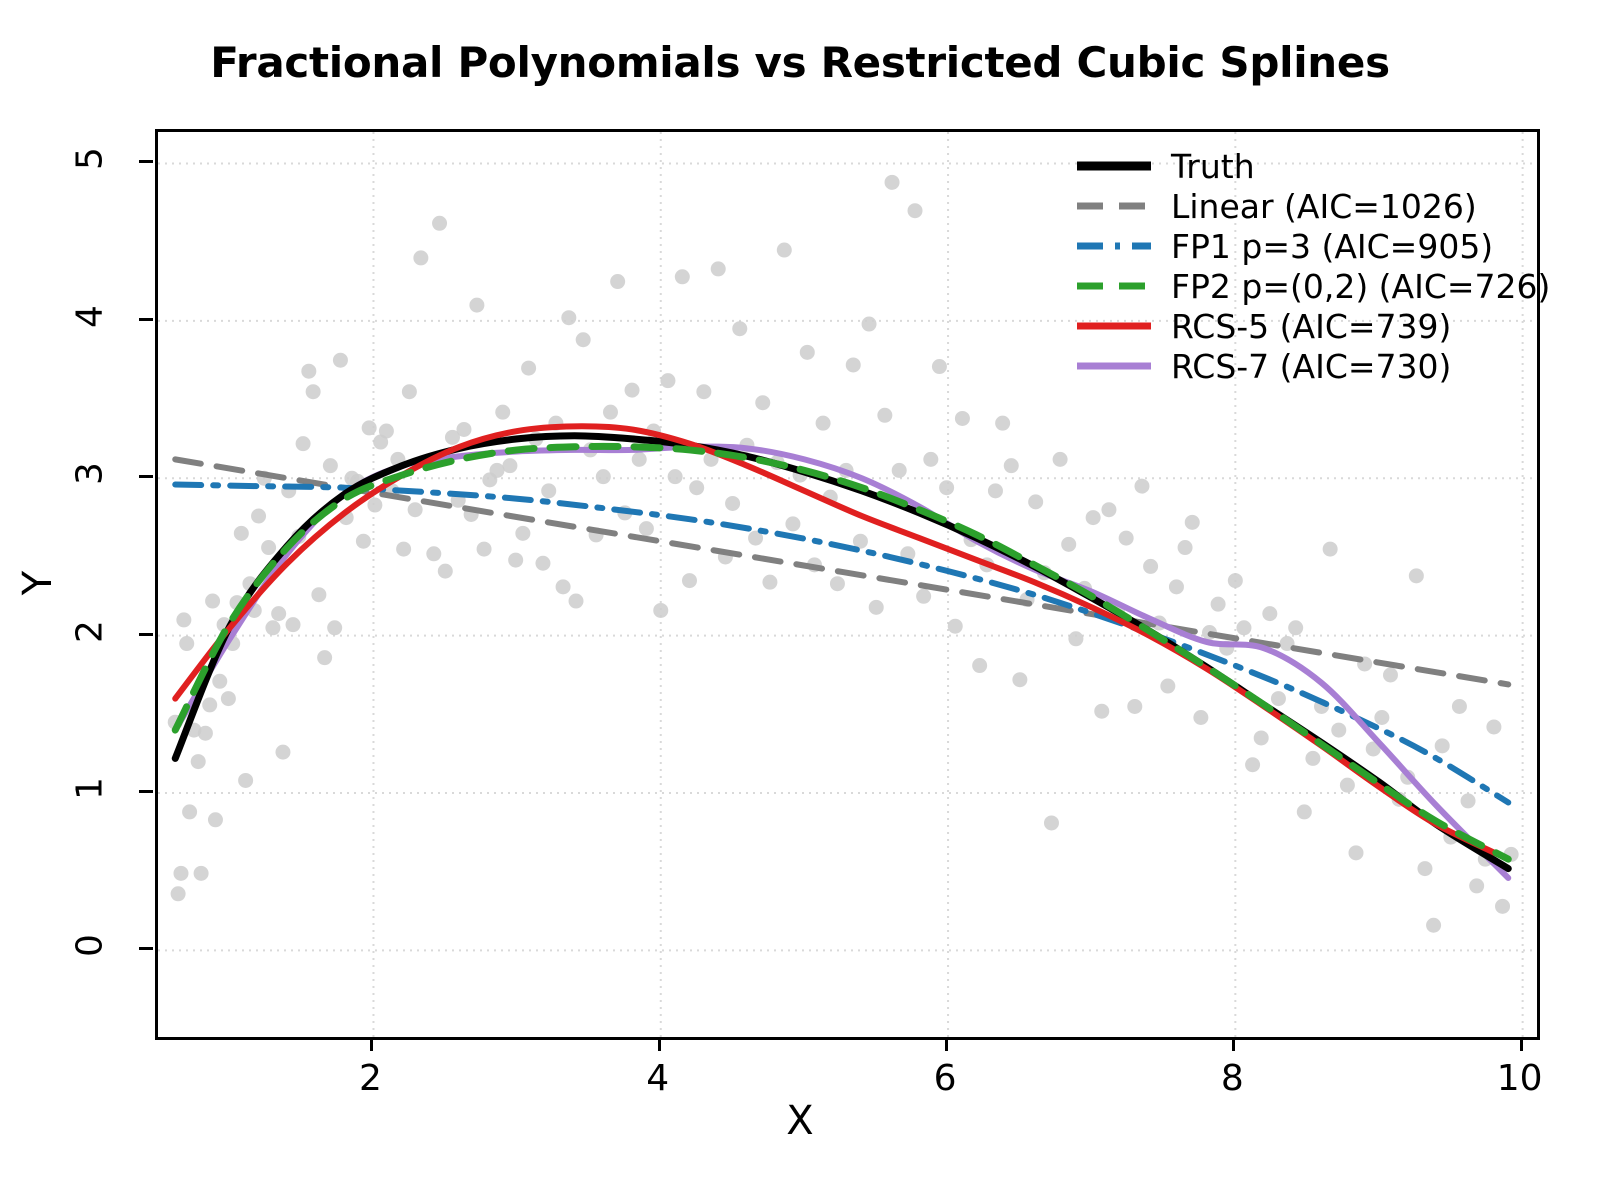 Image resolution: width=1600 pixels, height=1200 pixels. I want to click on legend-label: RCS-5 (AIC=739), so click(1311, 326).